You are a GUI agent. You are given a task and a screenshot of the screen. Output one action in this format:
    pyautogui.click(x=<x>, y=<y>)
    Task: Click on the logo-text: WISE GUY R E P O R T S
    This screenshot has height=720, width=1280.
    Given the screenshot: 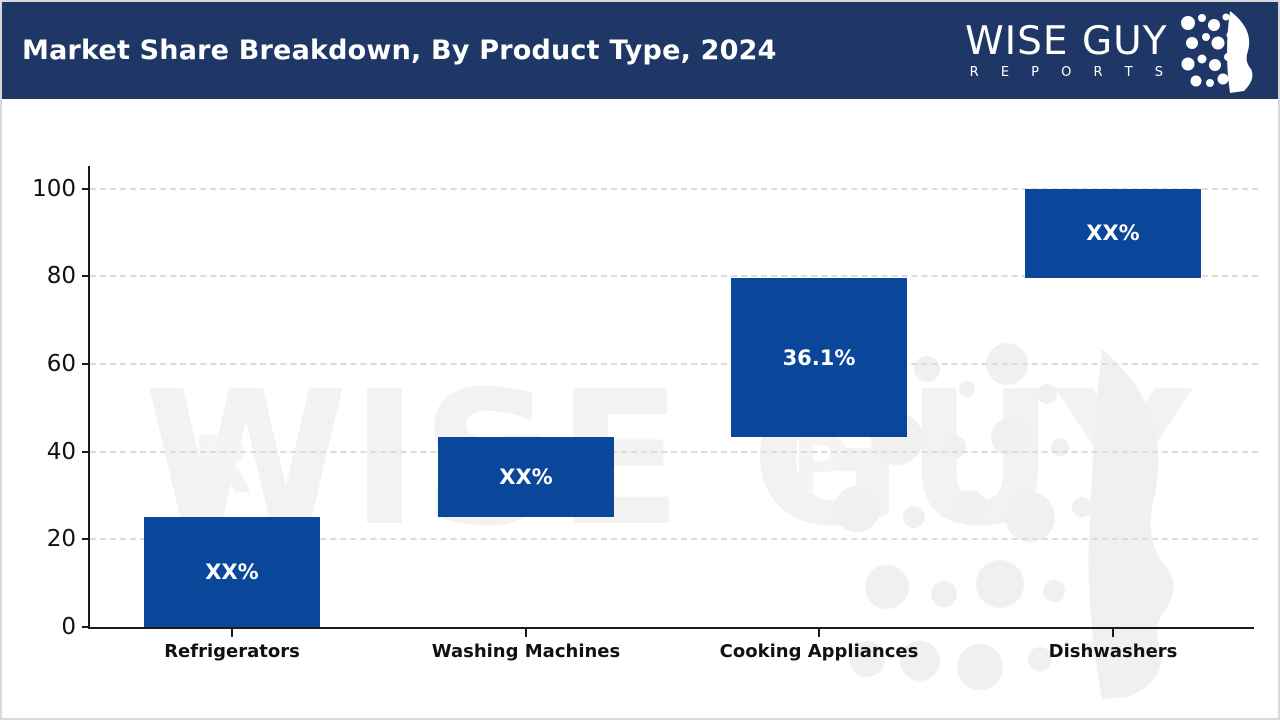 What is the action you would take?
    pyautogui.click(x=1066, y=50)
    